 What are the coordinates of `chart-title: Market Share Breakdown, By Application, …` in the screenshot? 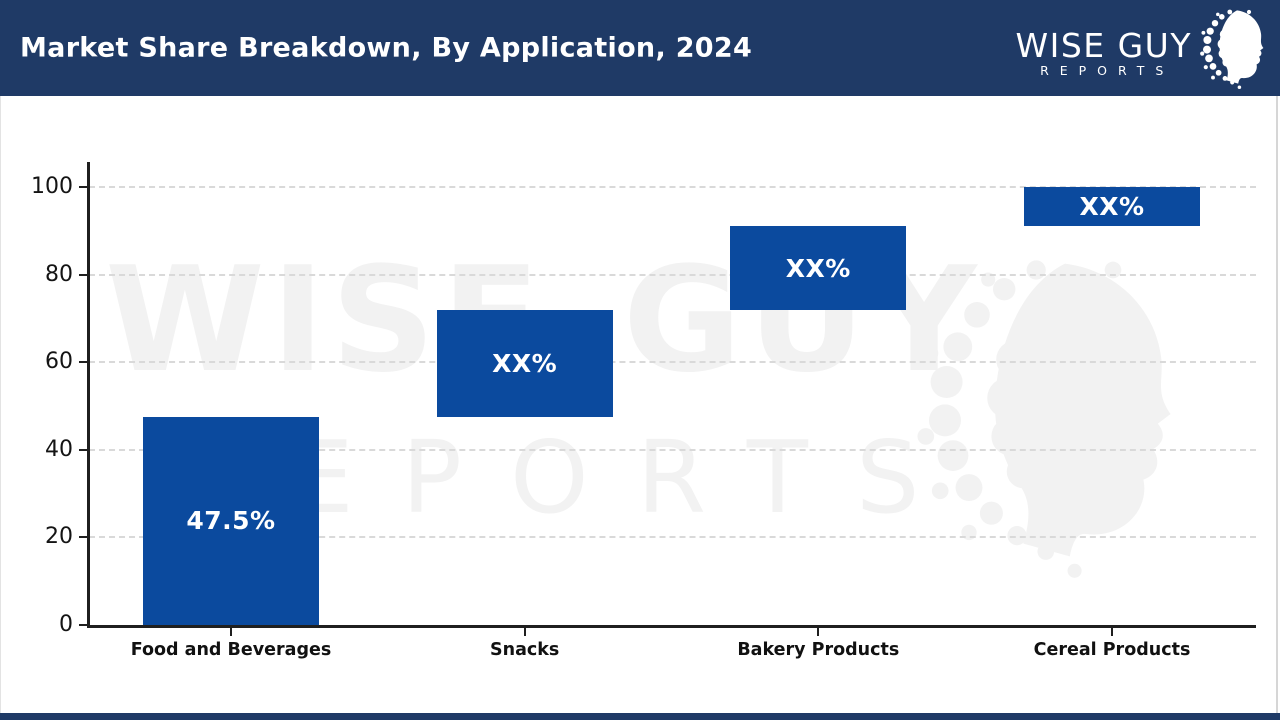 It's located at (386, 48).